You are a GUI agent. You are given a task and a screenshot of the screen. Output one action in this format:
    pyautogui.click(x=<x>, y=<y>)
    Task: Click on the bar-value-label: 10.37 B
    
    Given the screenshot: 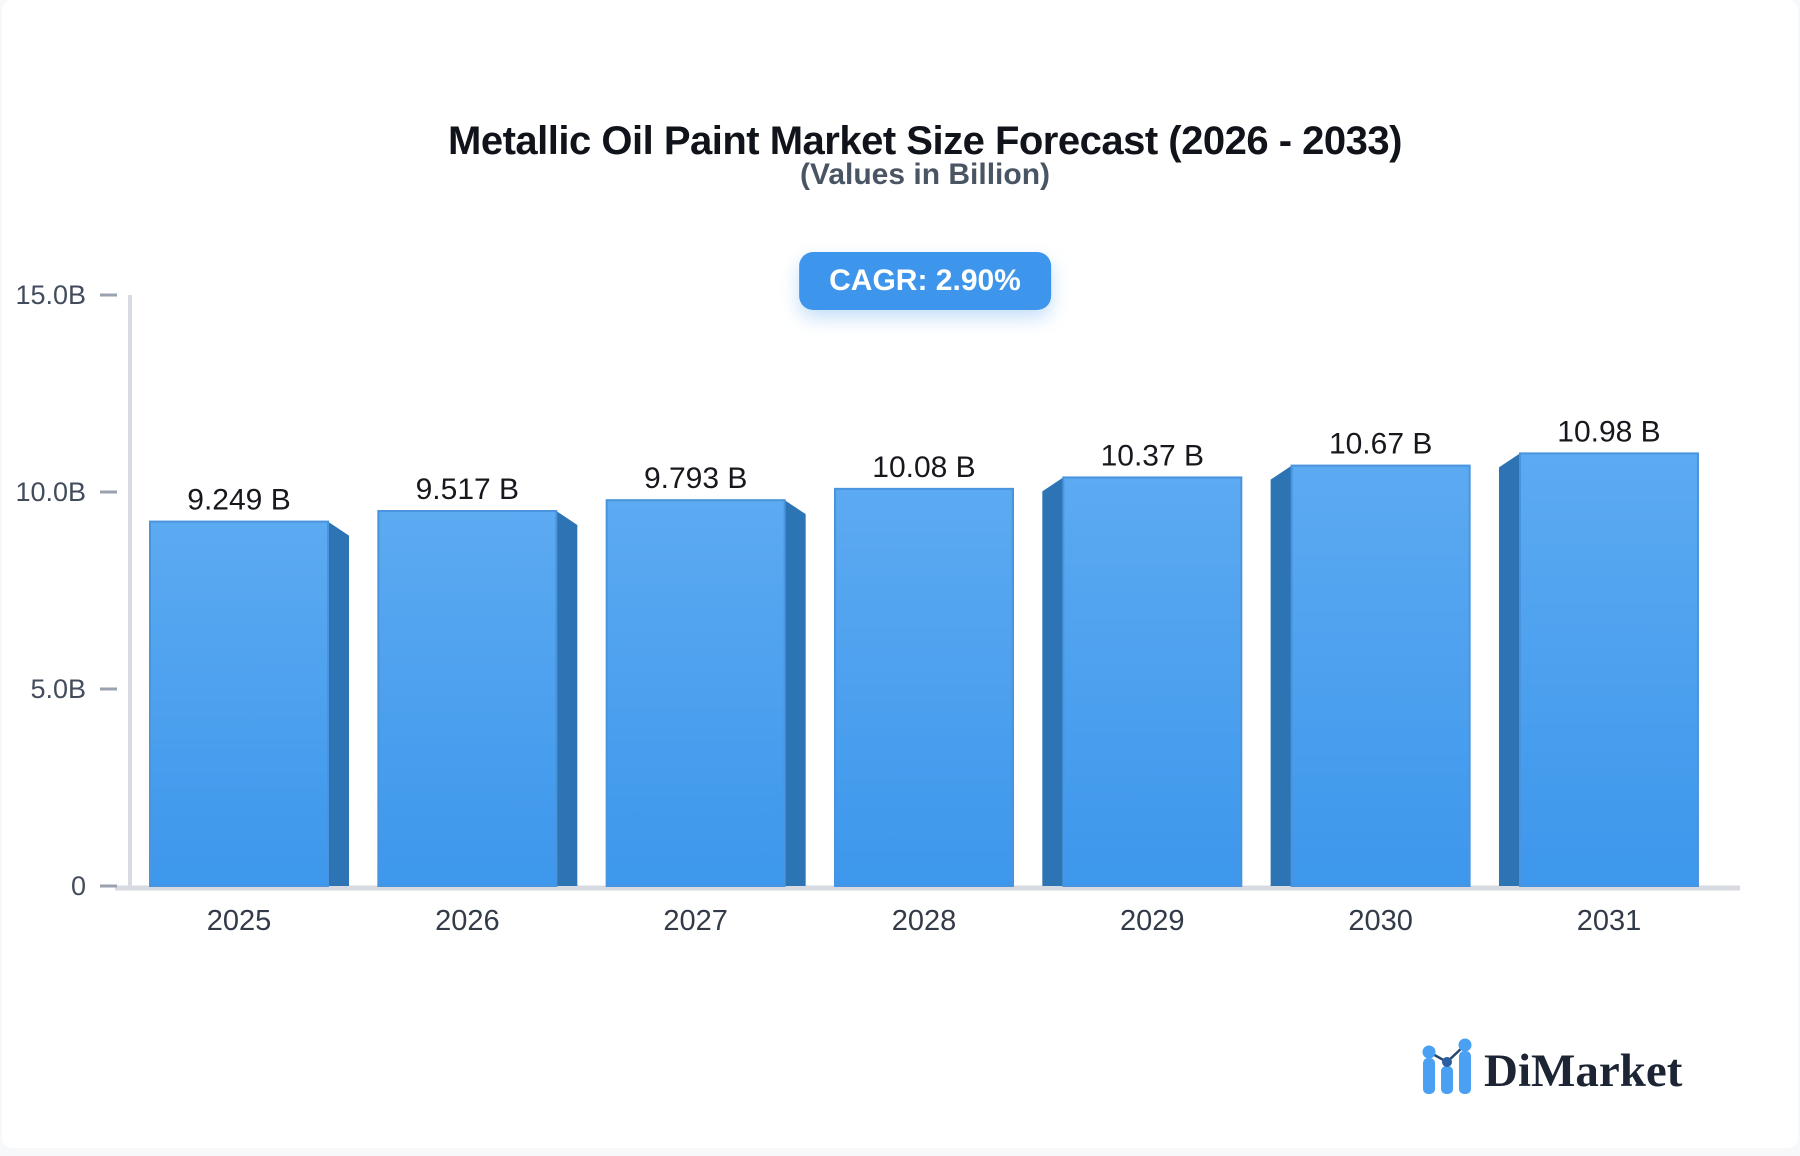 What is the action you would take?
    pyautogui.click(x=1152, y=455)
    